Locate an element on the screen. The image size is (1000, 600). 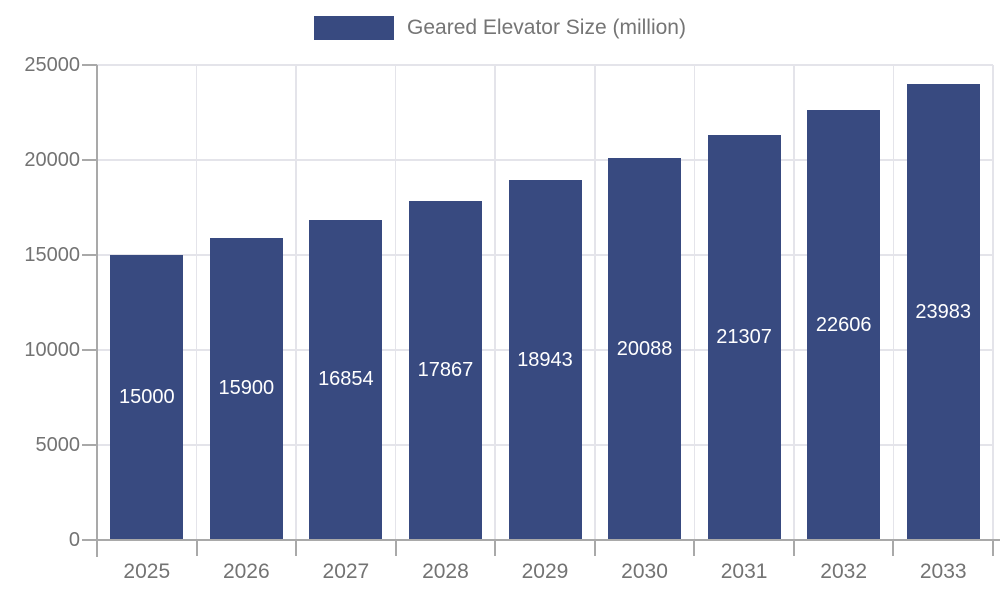
y-tick-label: 20000 is located at coordinates (52, 160).